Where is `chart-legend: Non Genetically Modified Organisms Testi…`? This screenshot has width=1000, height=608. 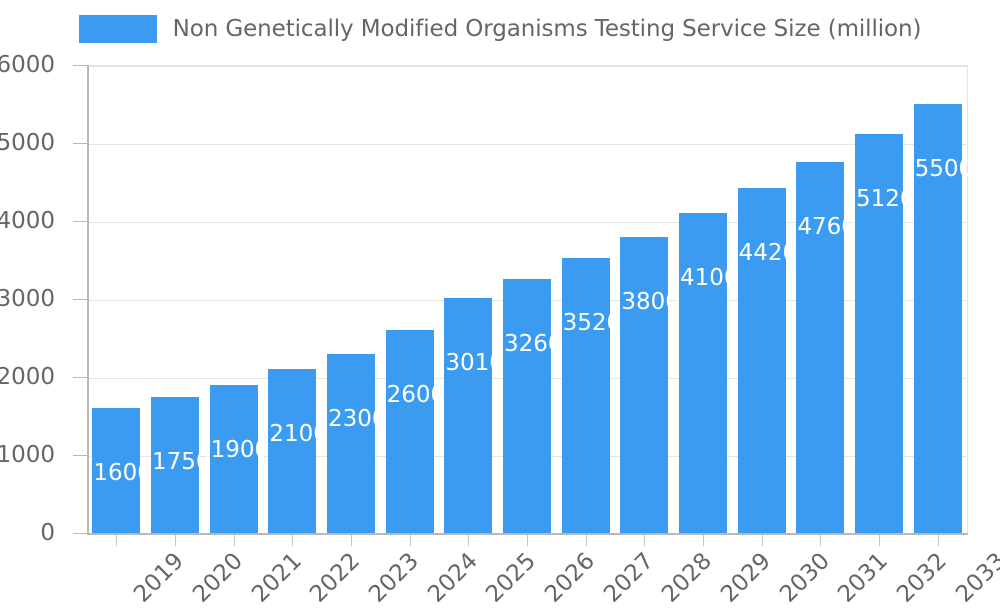 chart-legend: Non Genetically Modified Organisms Testi… is located at coordinates (500, 29).